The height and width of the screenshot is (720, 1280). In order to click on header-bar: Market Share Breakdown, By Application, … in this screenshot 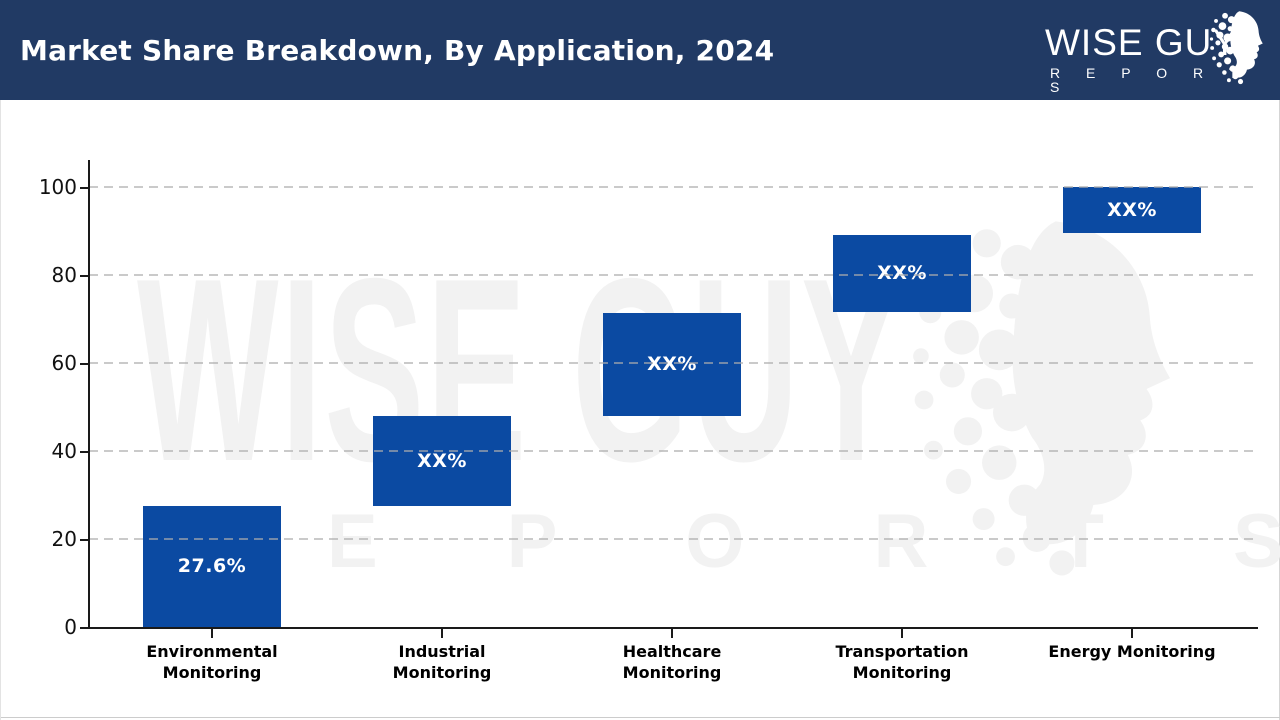, I will do `click(640, 50)`.